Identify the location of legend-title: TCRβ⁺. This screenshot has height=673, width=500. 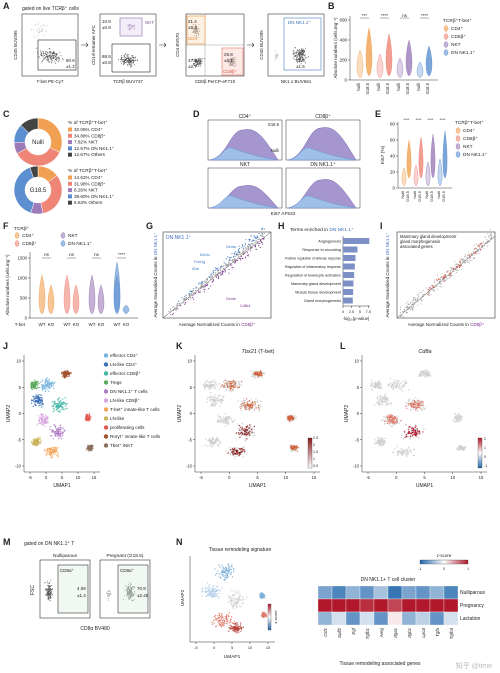
(22, 229).